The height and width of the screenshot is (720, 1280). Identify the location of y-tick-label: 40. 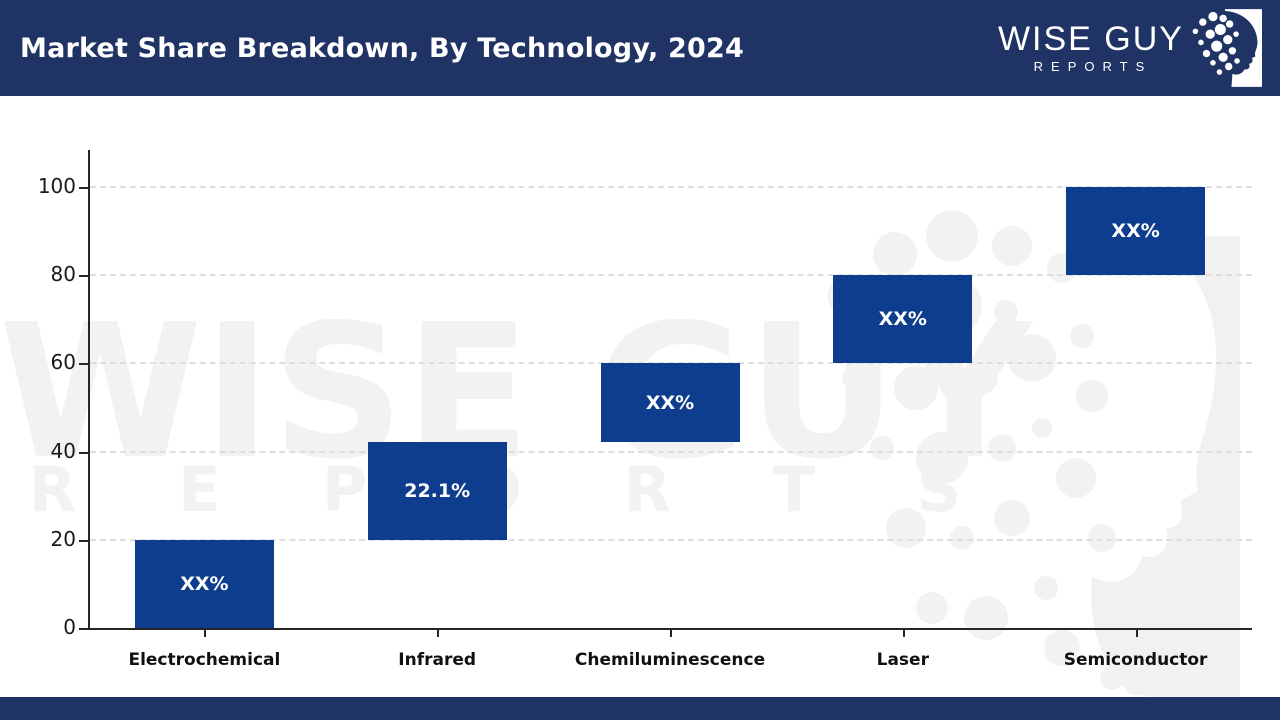
(63, 450).